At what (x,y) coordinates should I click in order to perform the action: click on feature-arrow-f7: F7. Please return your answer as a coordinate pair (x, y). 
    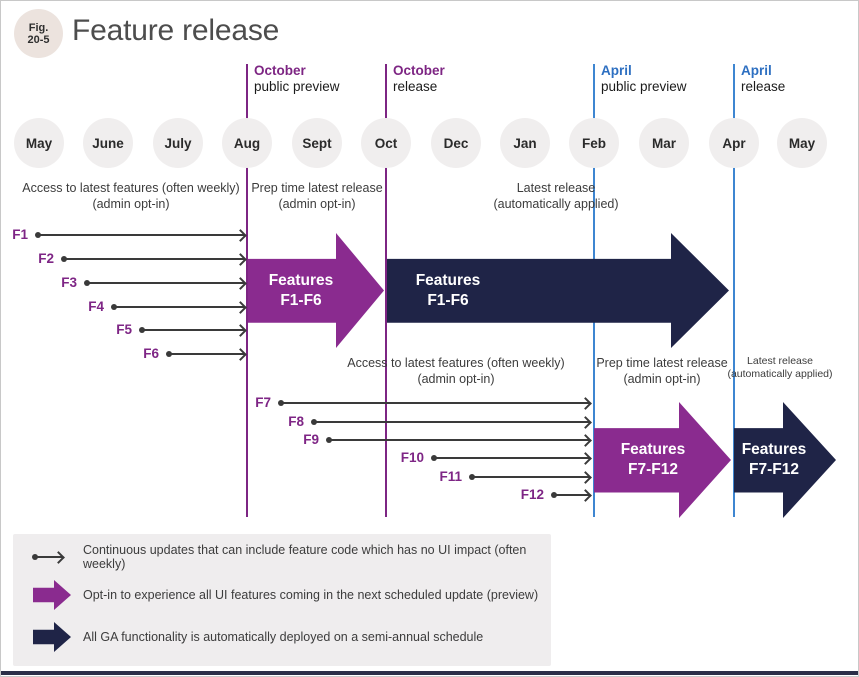
    Looking at the image, I should click on (295, 403).